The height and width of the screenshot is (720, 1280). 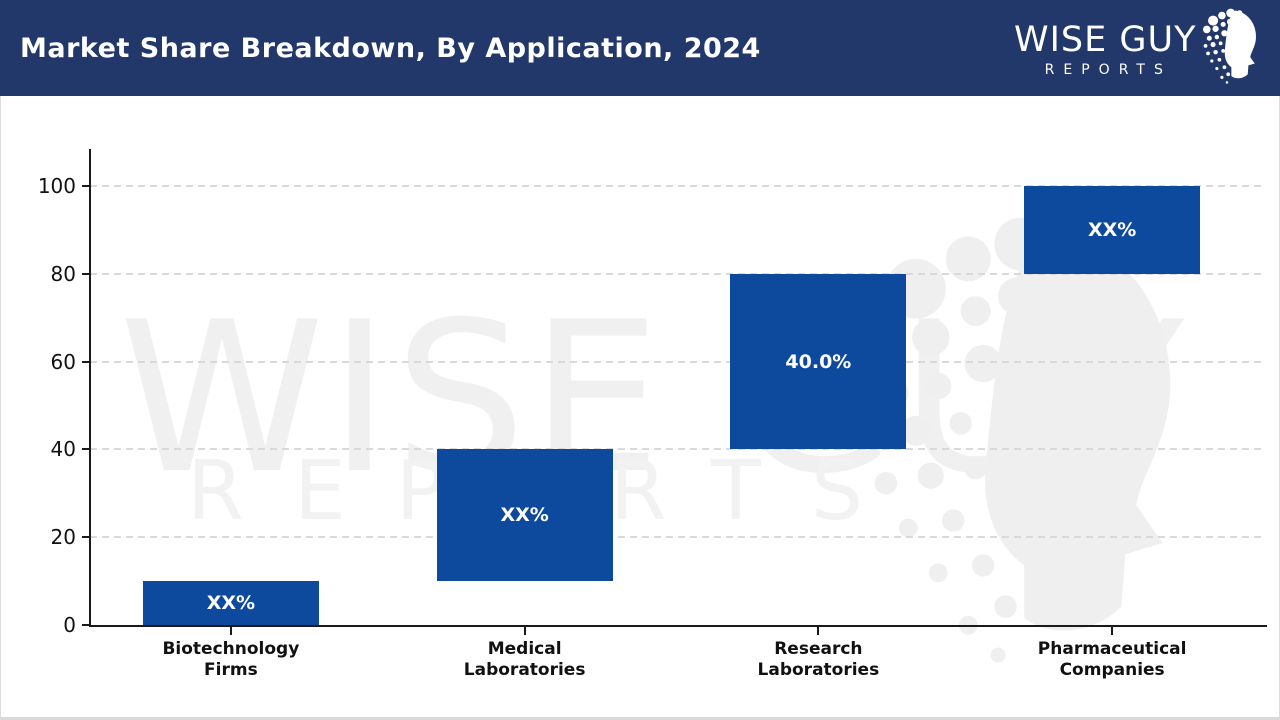 I want to click on y-tick-label-0: 0, so click(x=69, y=625).